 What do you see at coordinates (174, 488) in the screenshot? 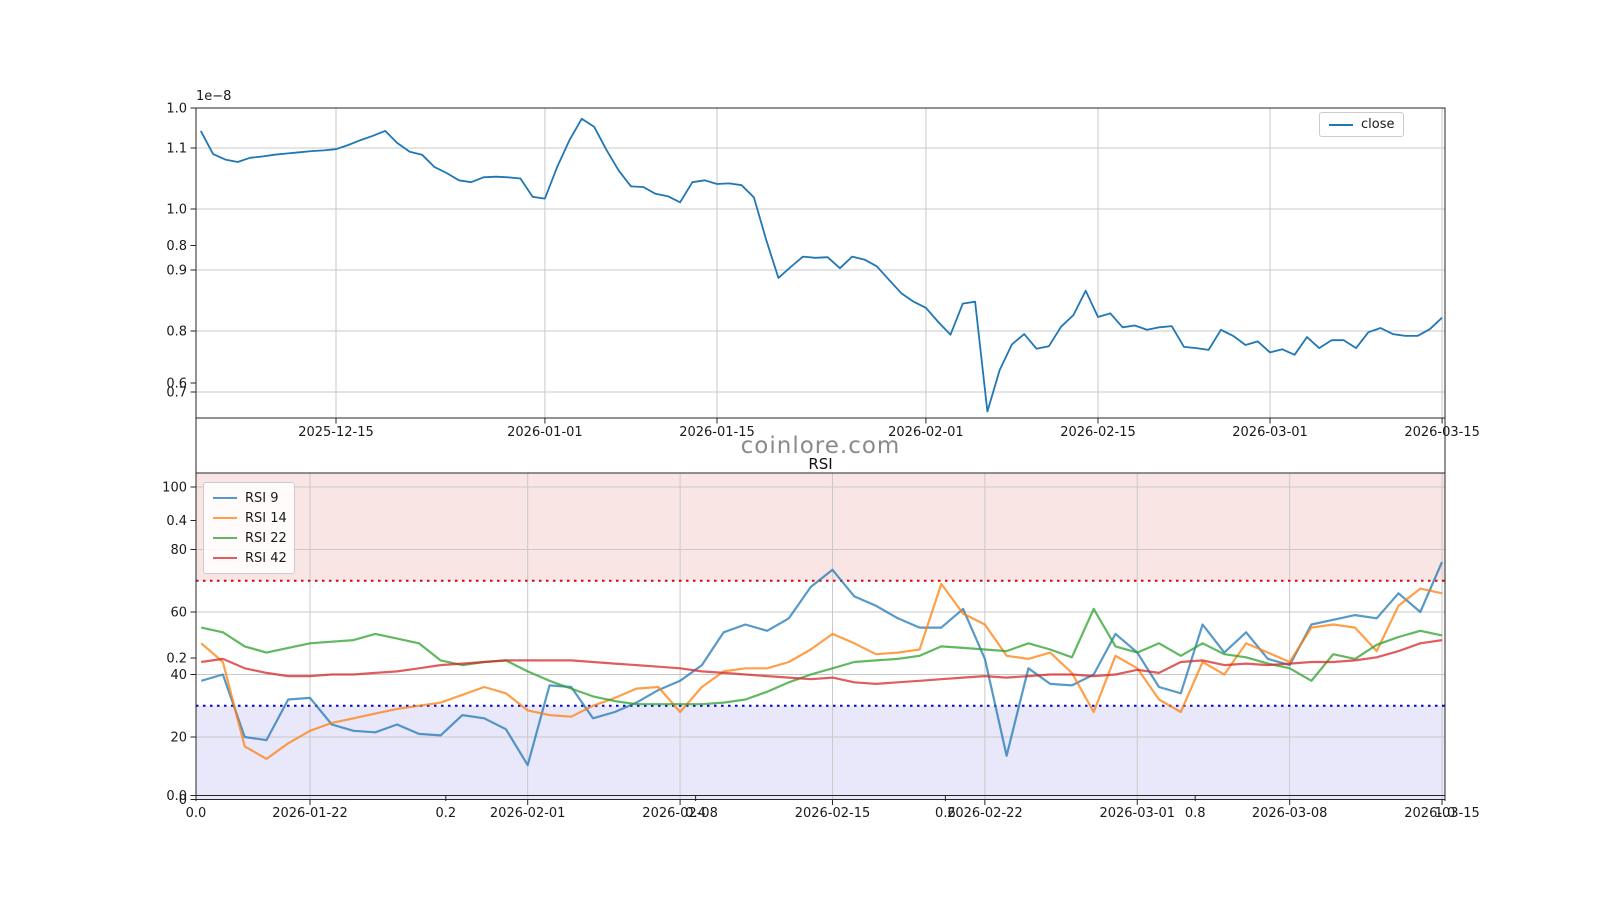
I see `svg-text: 100` at bounding box center [174, 488].